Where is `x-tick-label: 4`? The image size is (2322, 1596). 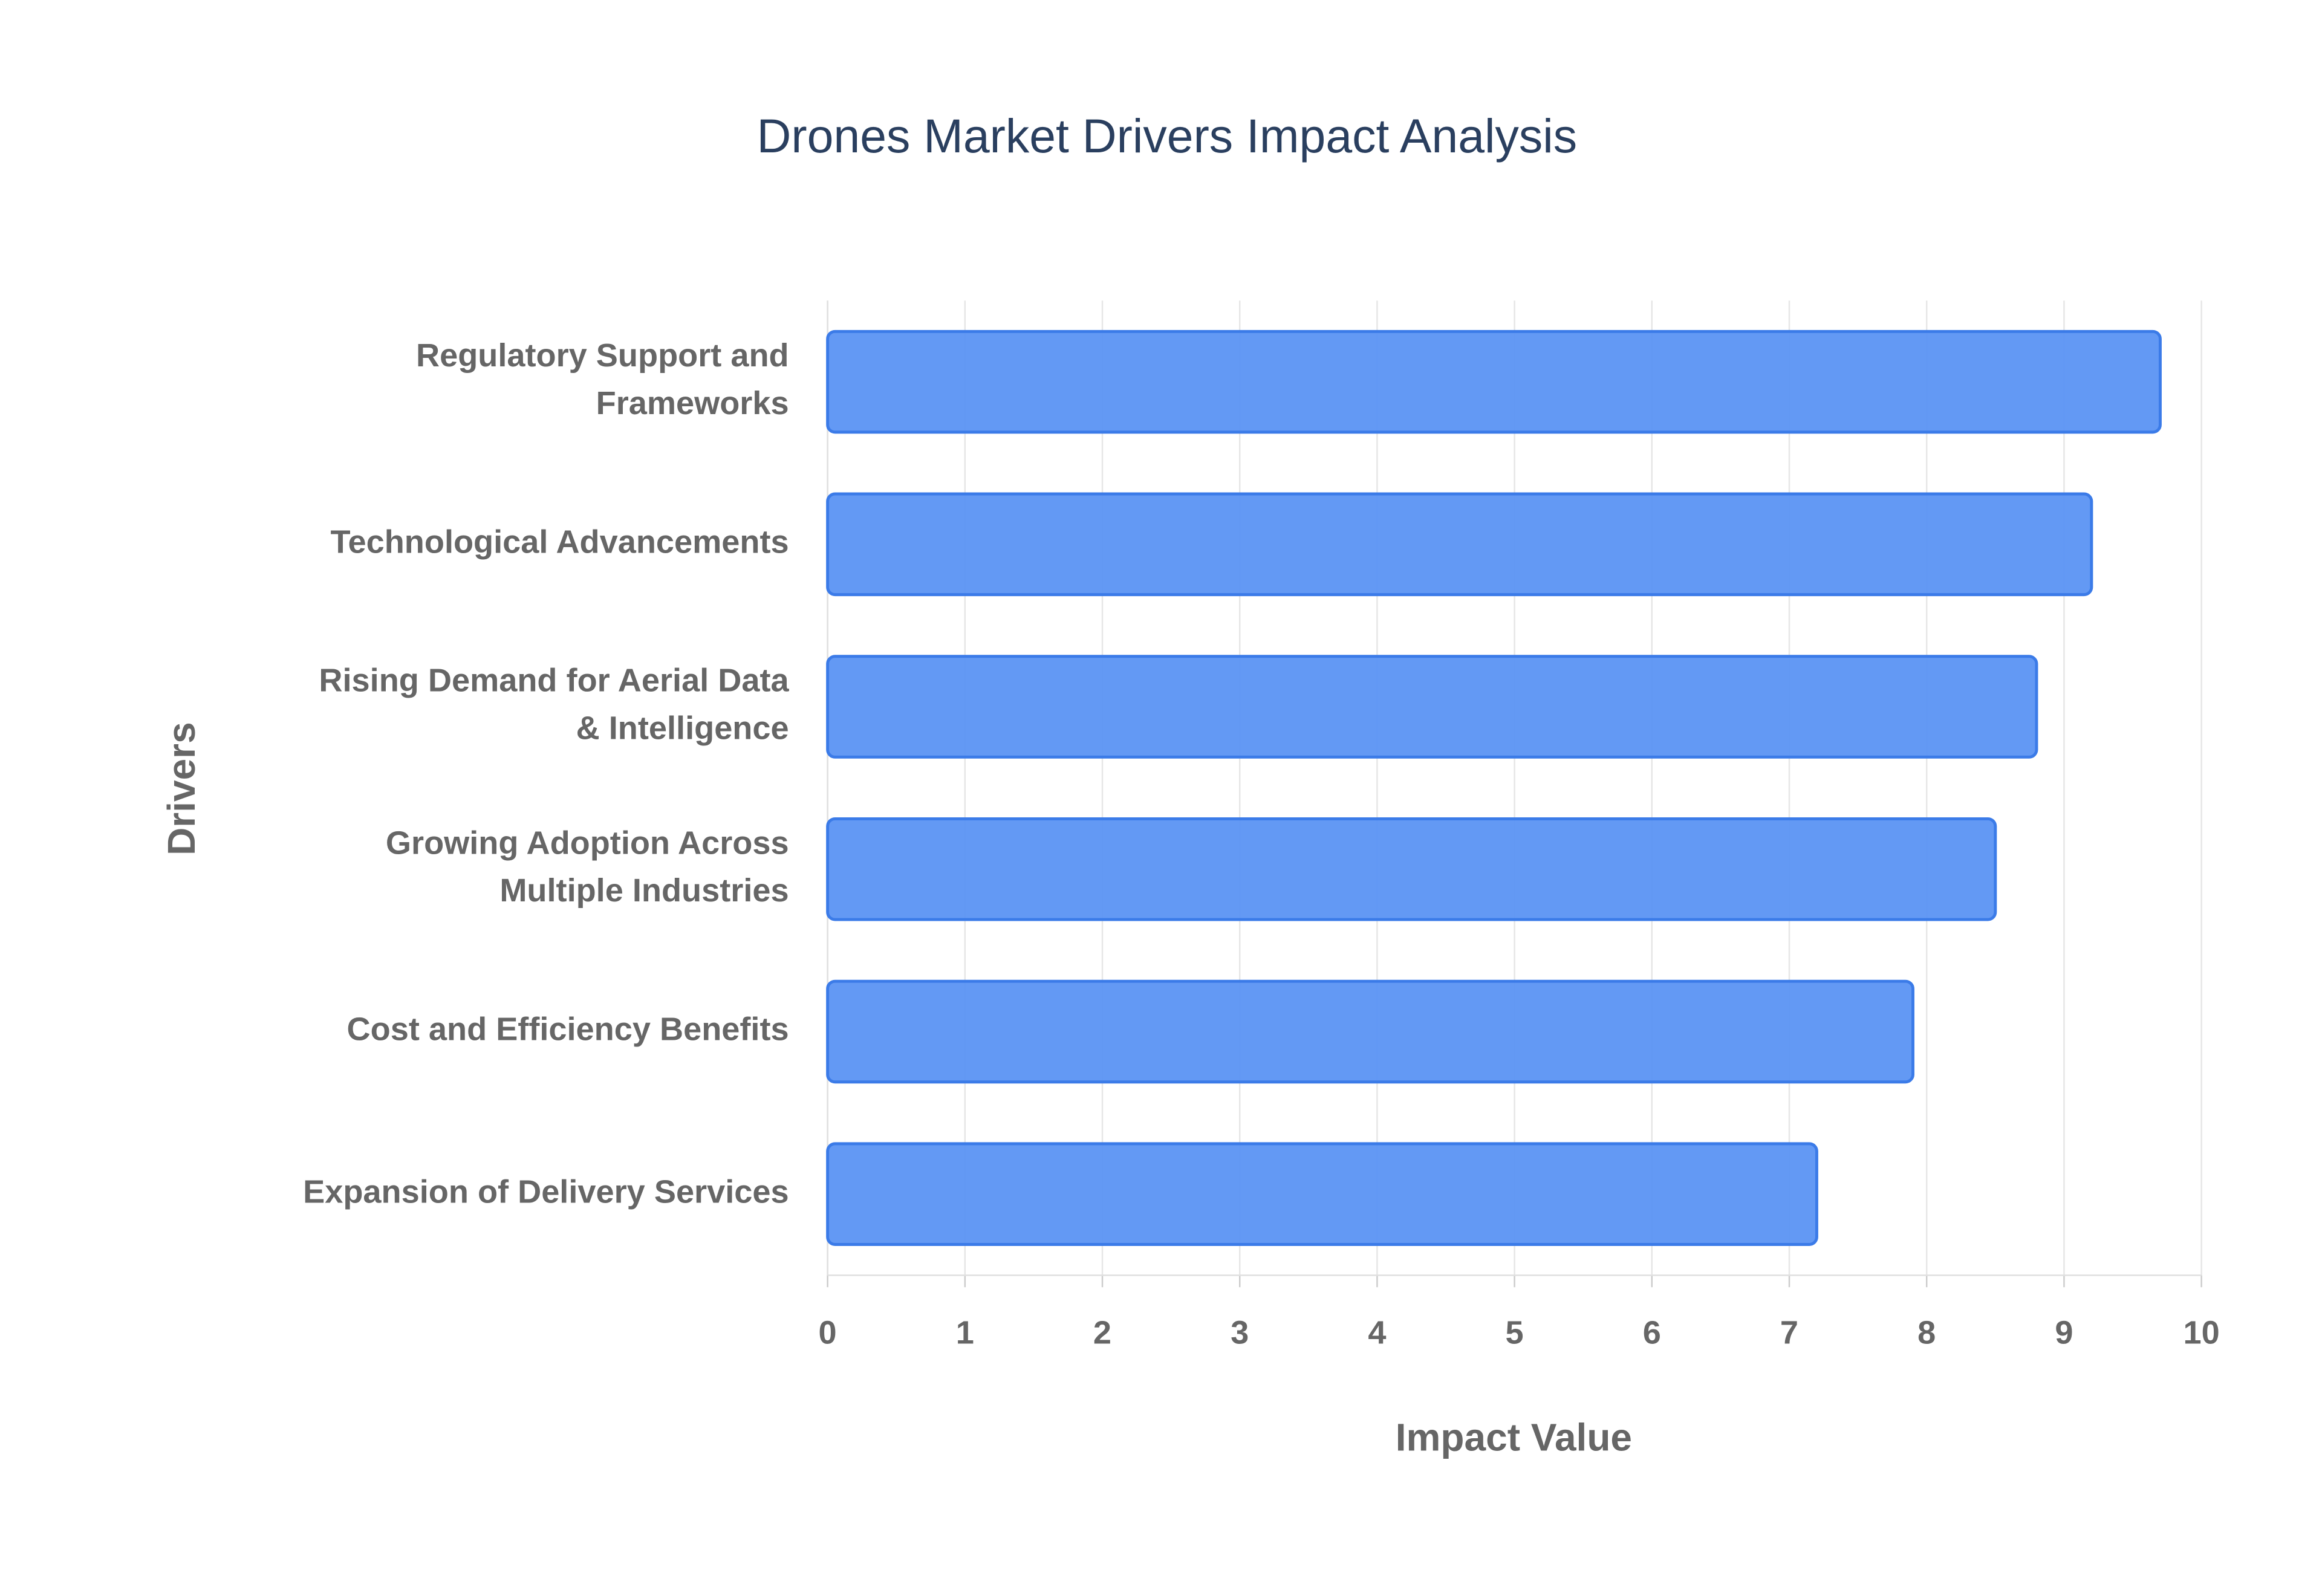 x-tick-label: 4 is located at coordinates (1377, 1332).